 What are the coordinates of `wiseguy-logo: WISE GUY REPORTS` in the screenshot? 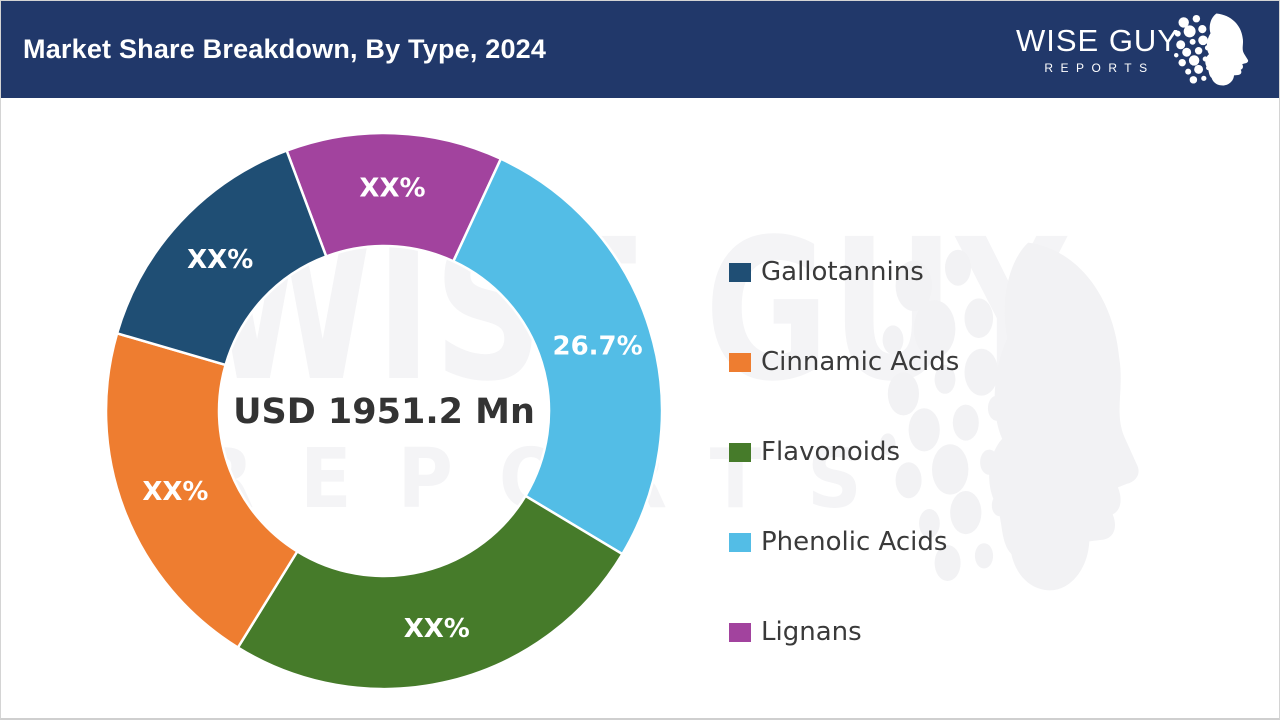 It's located at (1138, 50).